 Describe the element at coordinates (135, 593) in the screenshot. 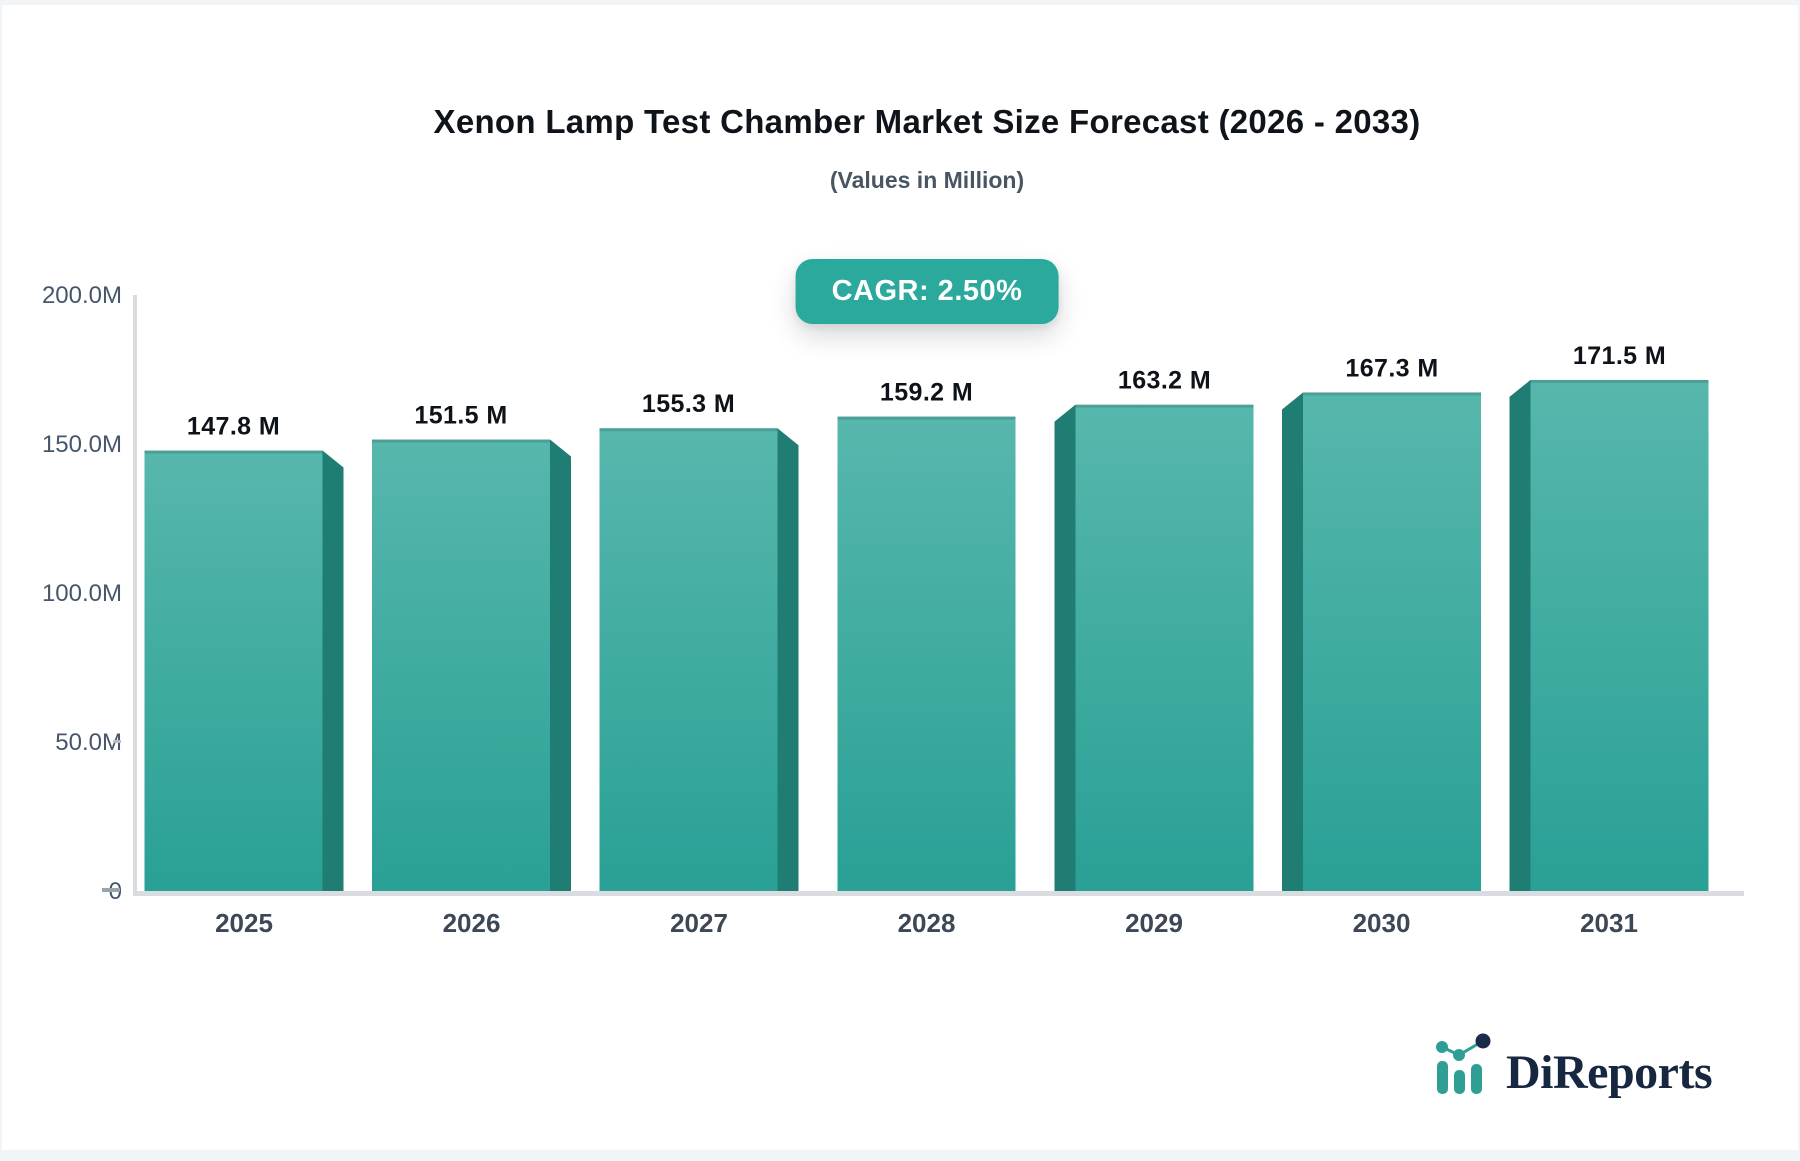

I see `y-axis-line` at that location.